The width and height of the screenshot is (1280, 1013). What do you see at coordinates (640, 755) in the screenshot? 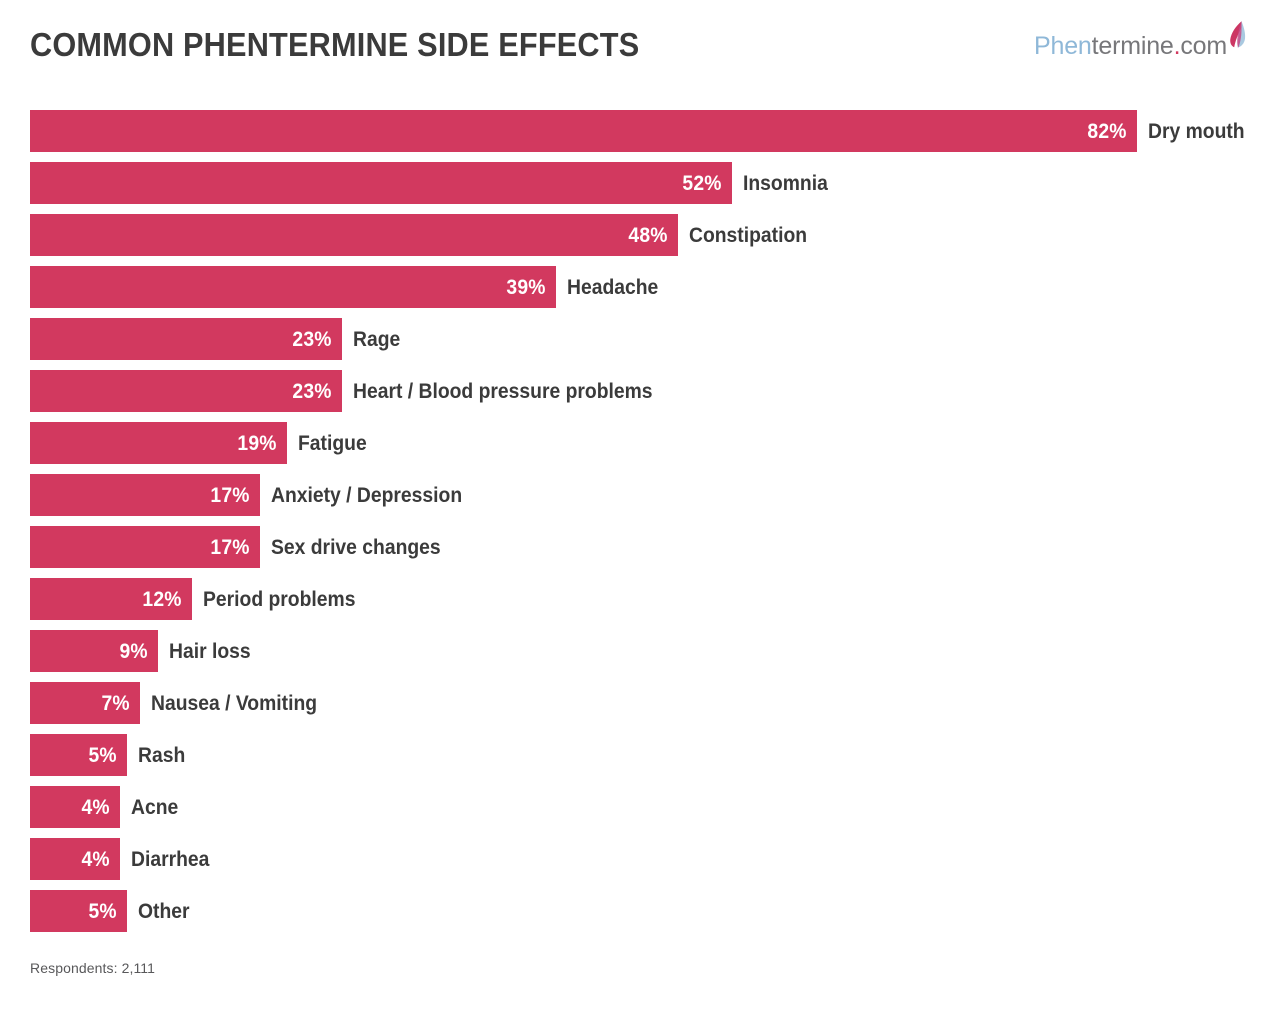
I see `bar-row: 5% Rash` at bounding box center [640, 755].